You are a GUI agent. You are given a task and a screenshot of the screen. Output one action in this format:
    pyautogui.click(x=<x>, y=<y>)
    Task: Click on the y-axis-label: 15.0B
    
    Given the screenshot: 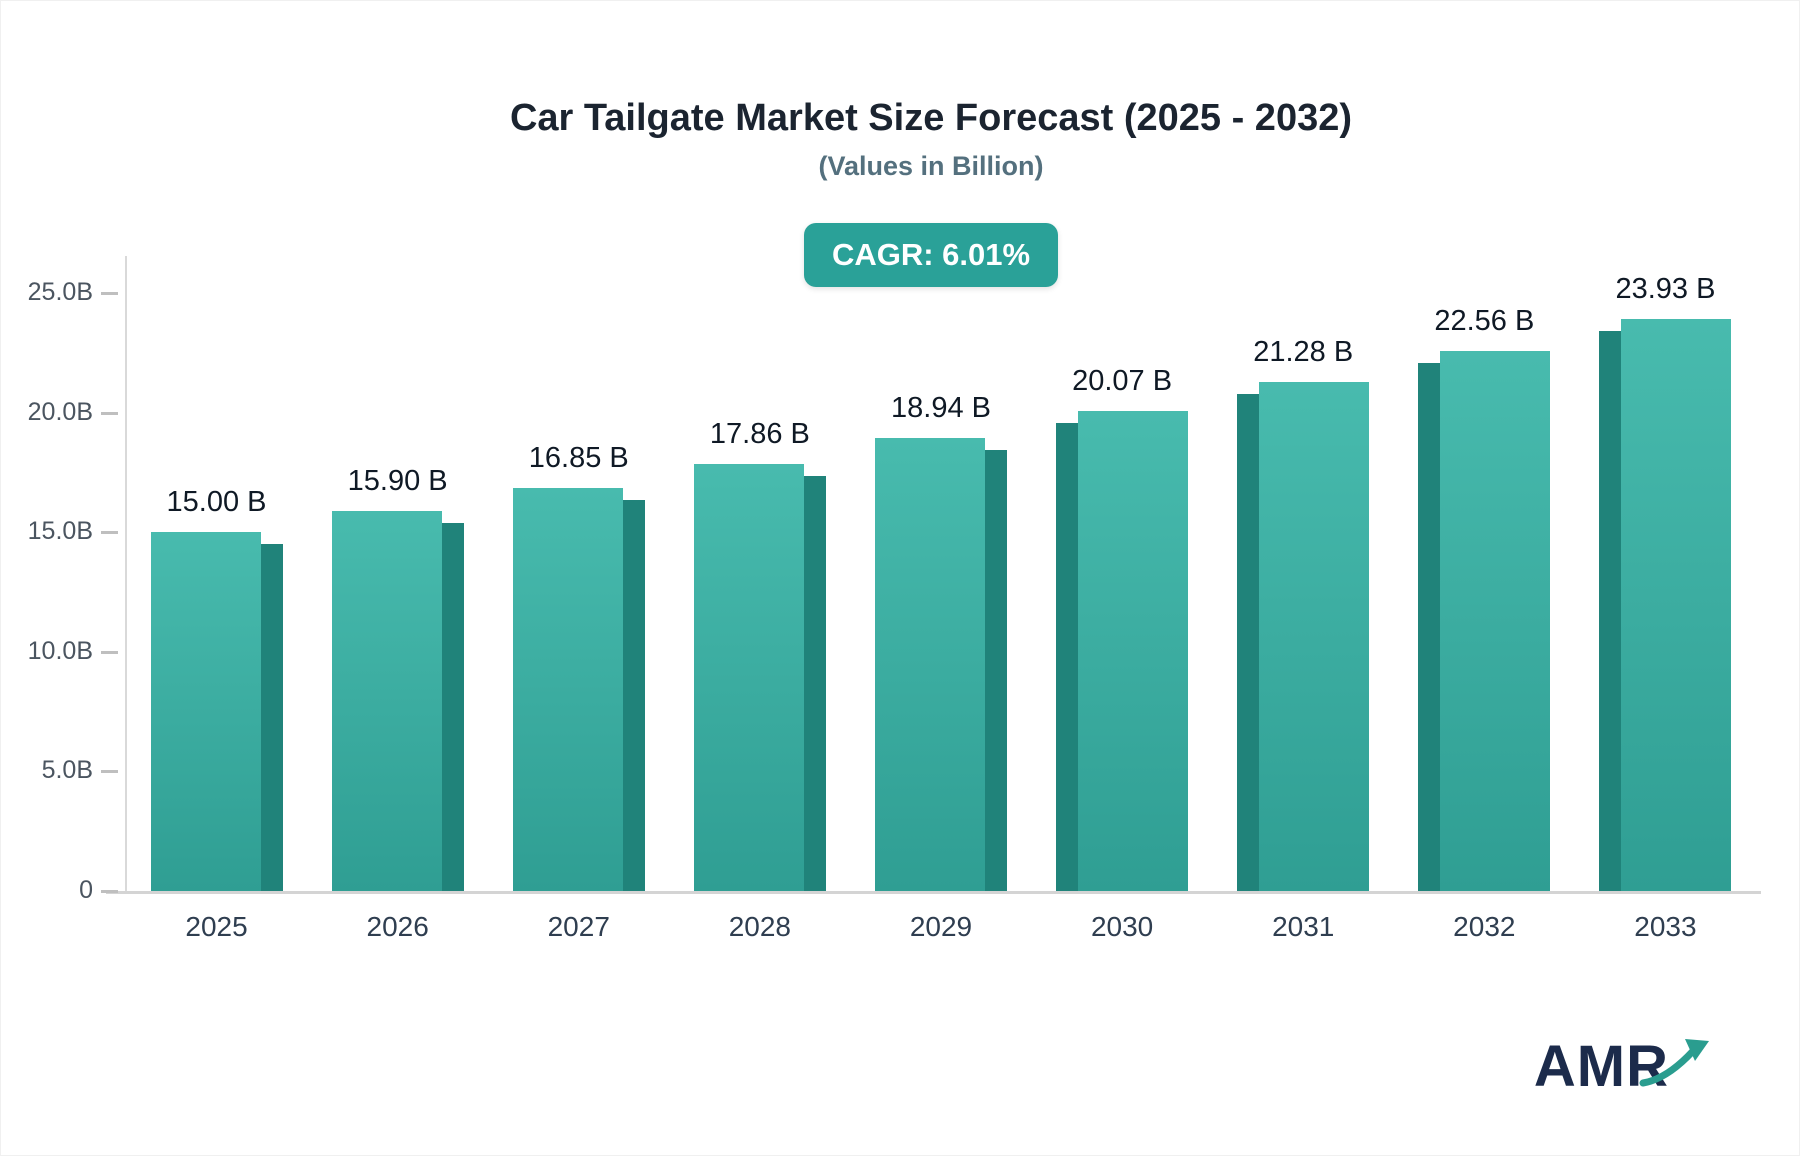 What is the action you would take?
    pyautogui.click(x=60, y=531)
    